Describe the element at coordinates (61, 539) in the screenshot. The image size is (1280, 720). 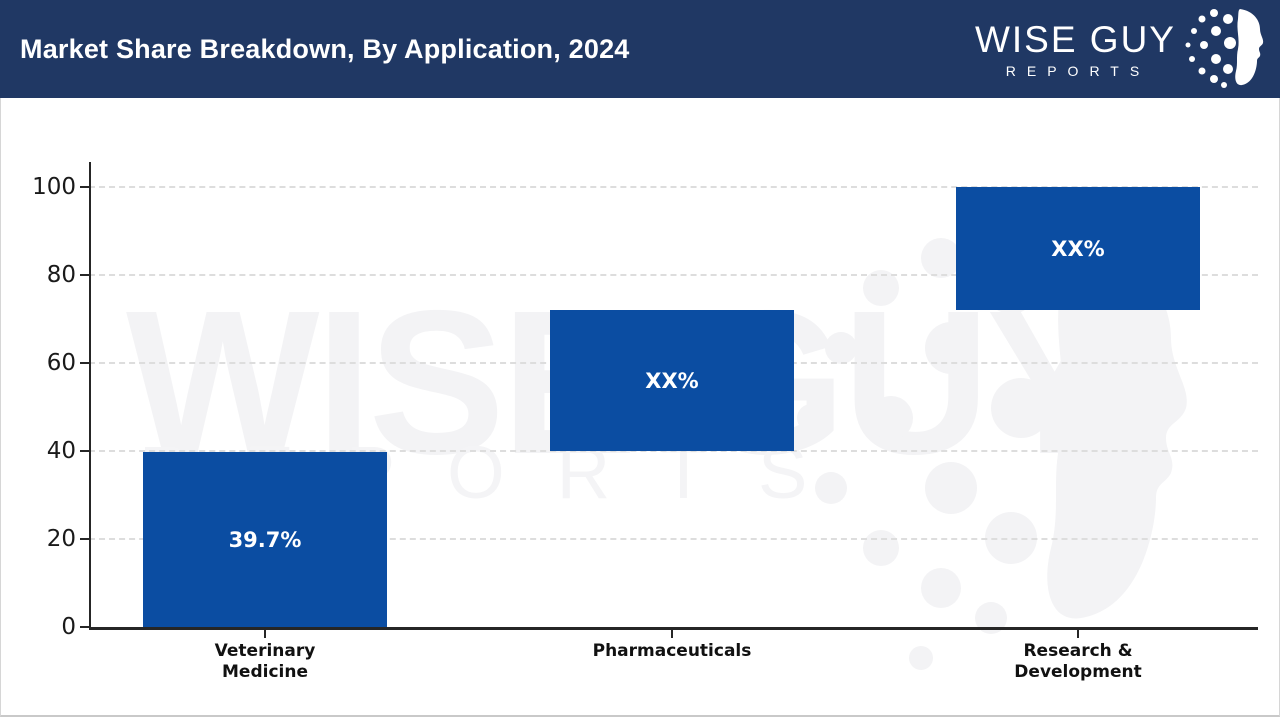
I see `y-tick-label-20: 20` at that location.